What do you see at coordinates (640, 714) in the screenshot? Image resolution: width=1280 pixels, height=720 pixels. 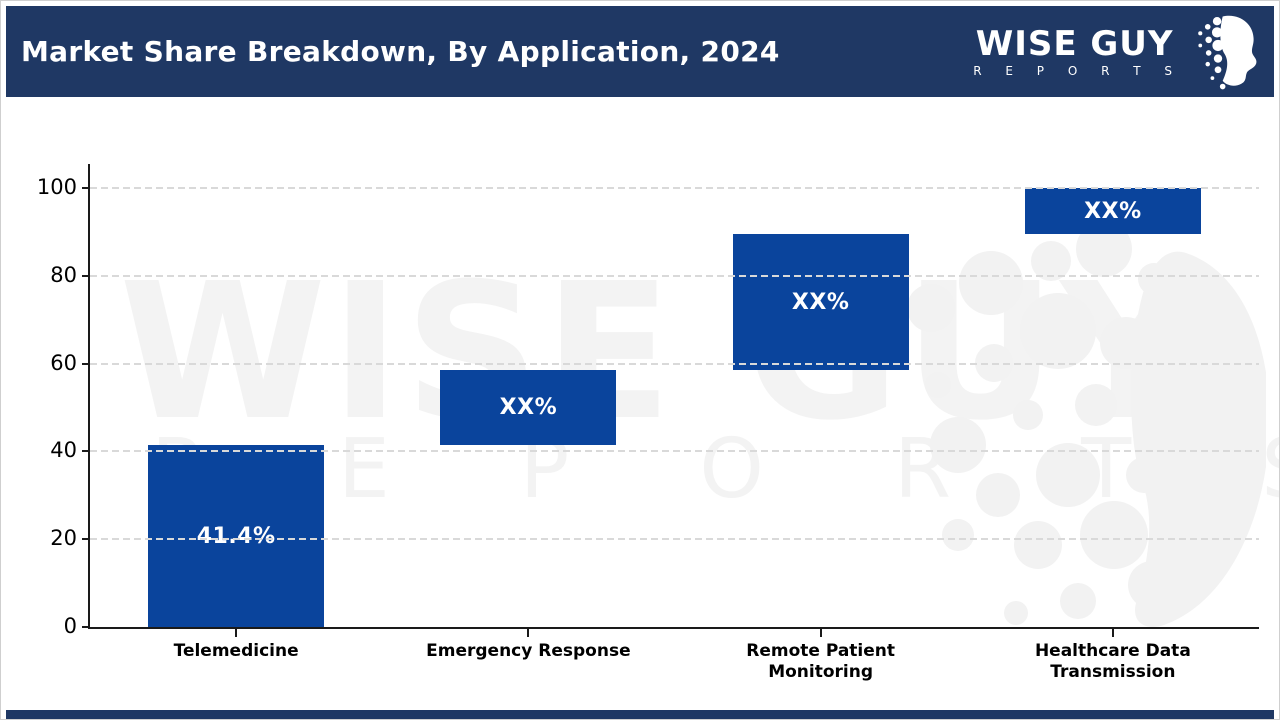 I see `footer-bar` at bounding box center [640, 714].